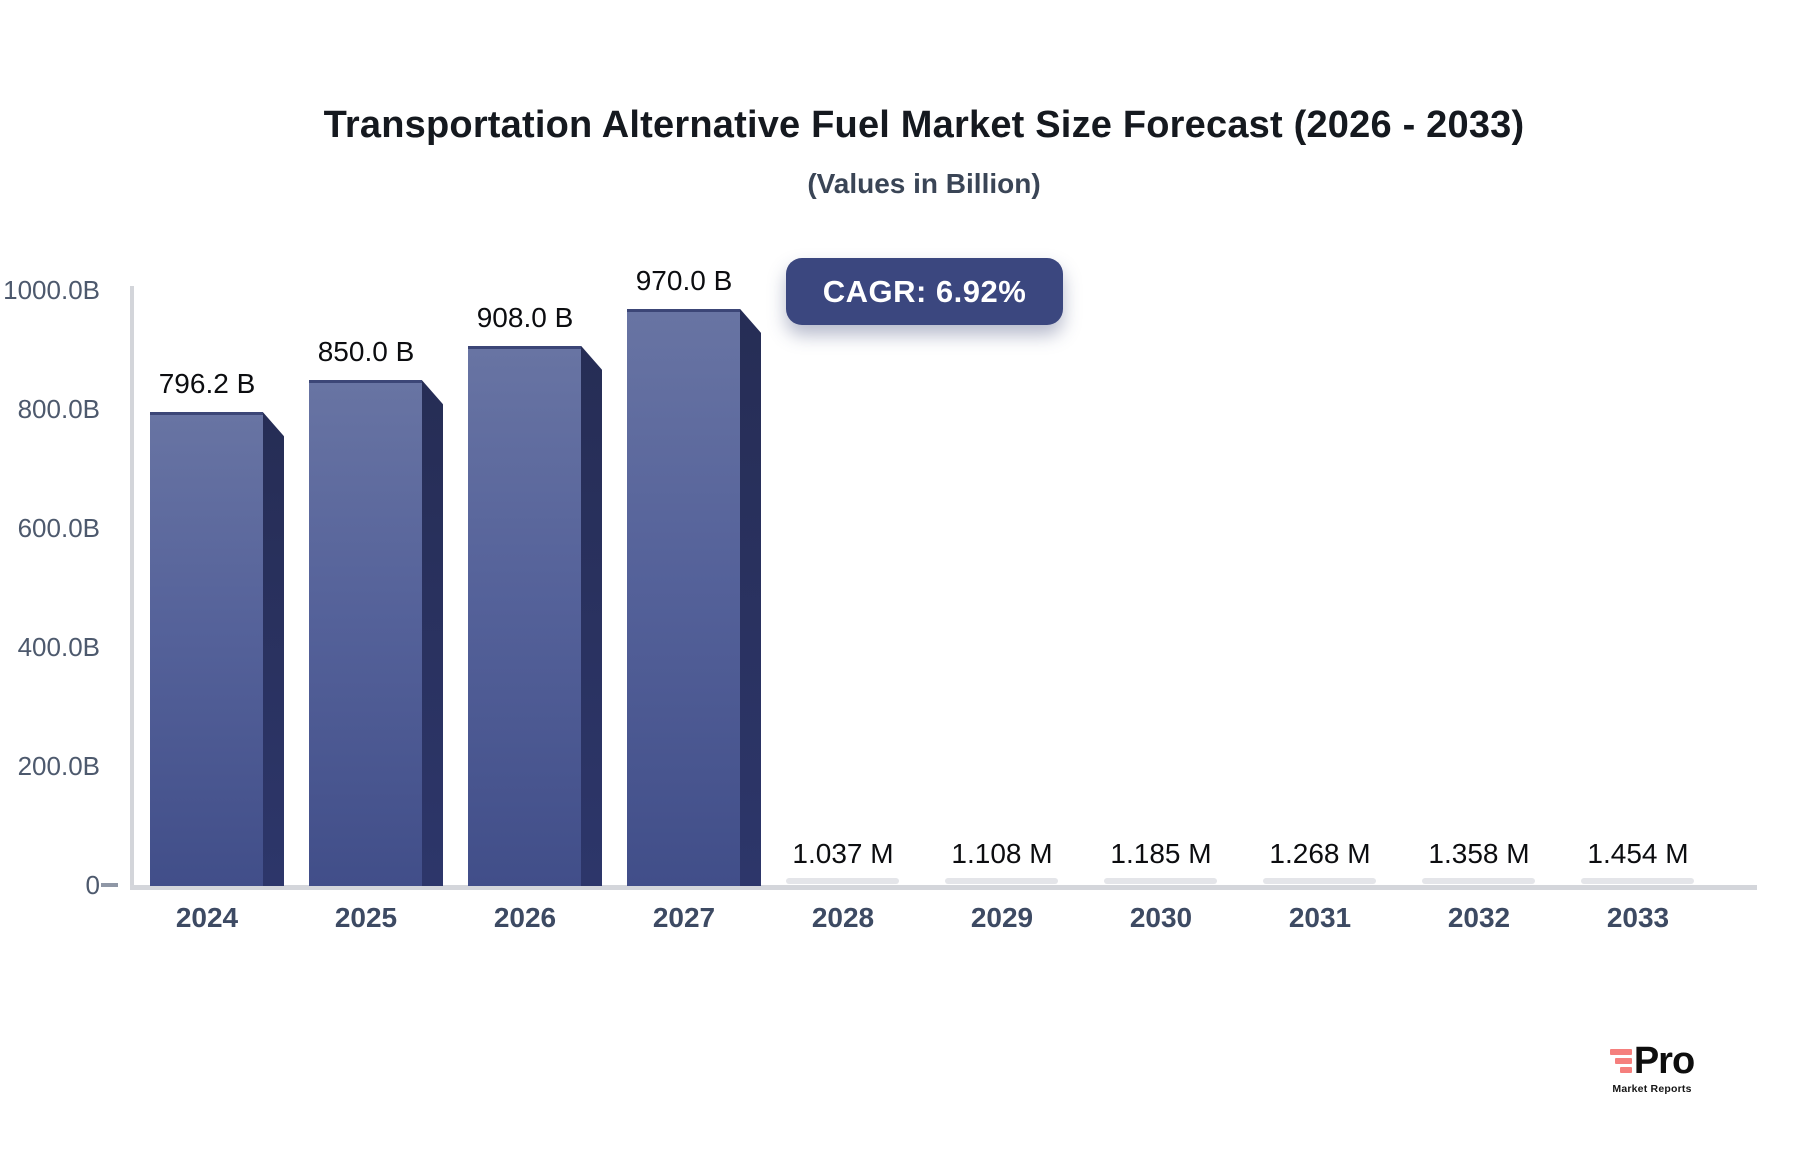 This screenshot has height=1156, width=1800. What do you see at coordinates (525, 917) in the screenshot?
I see `x-axis-label-2026: 2026` at bounding box center [525, 917].